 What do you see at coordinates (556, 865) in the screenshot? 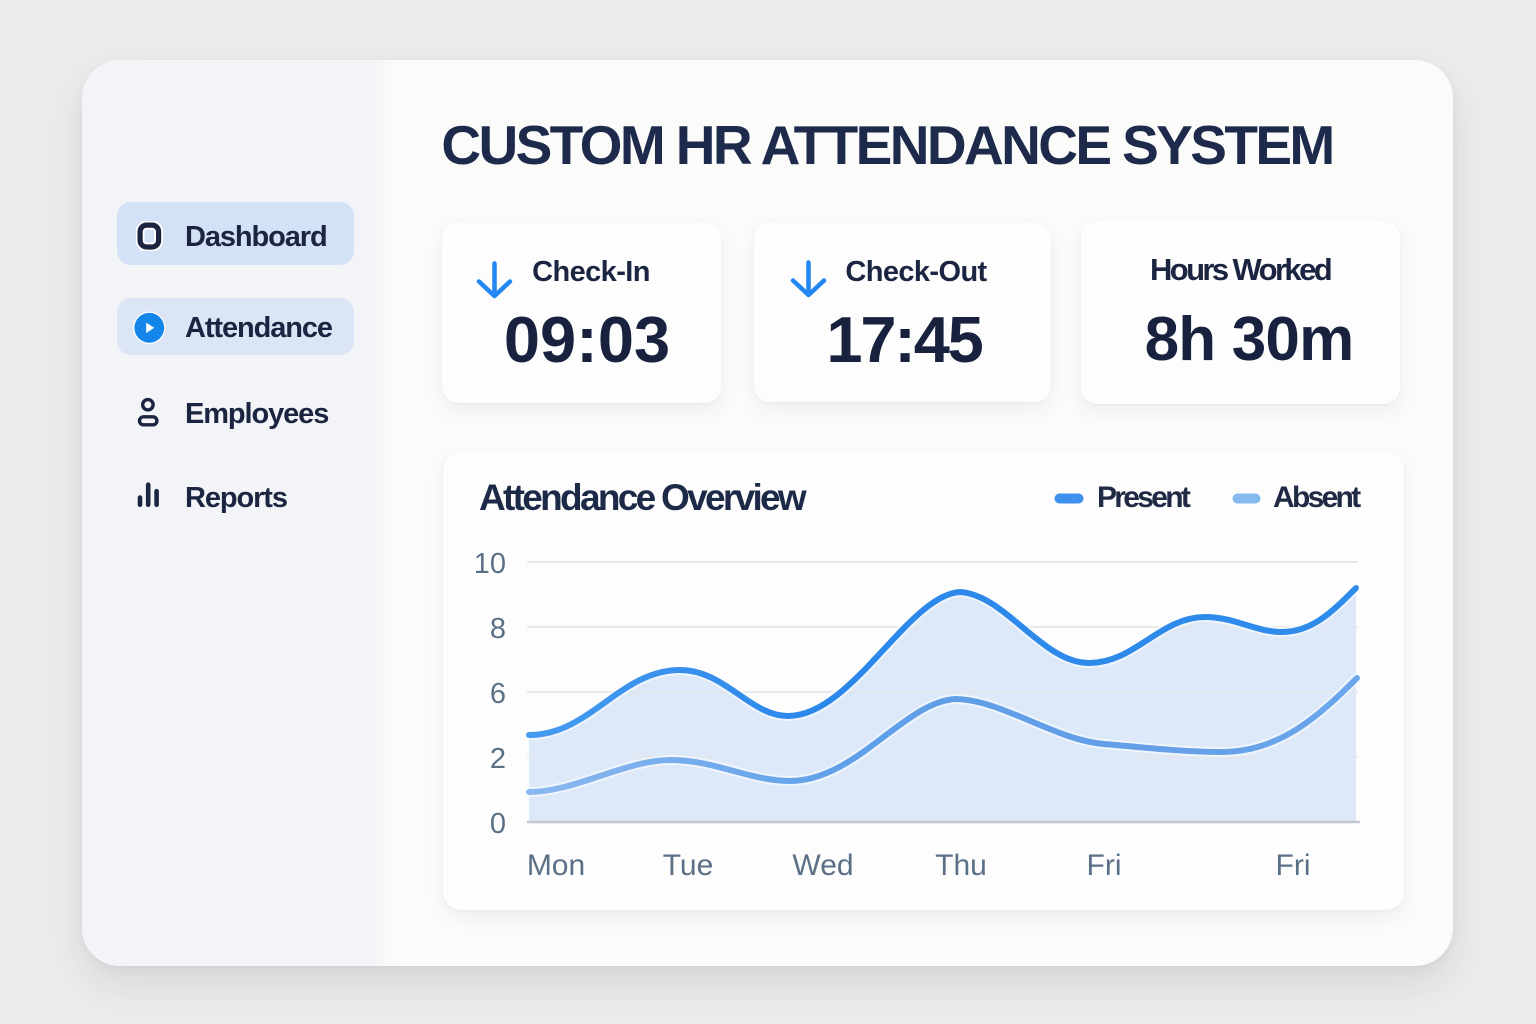
I see `svg-text: Mon` at bounding box center [556, 865].